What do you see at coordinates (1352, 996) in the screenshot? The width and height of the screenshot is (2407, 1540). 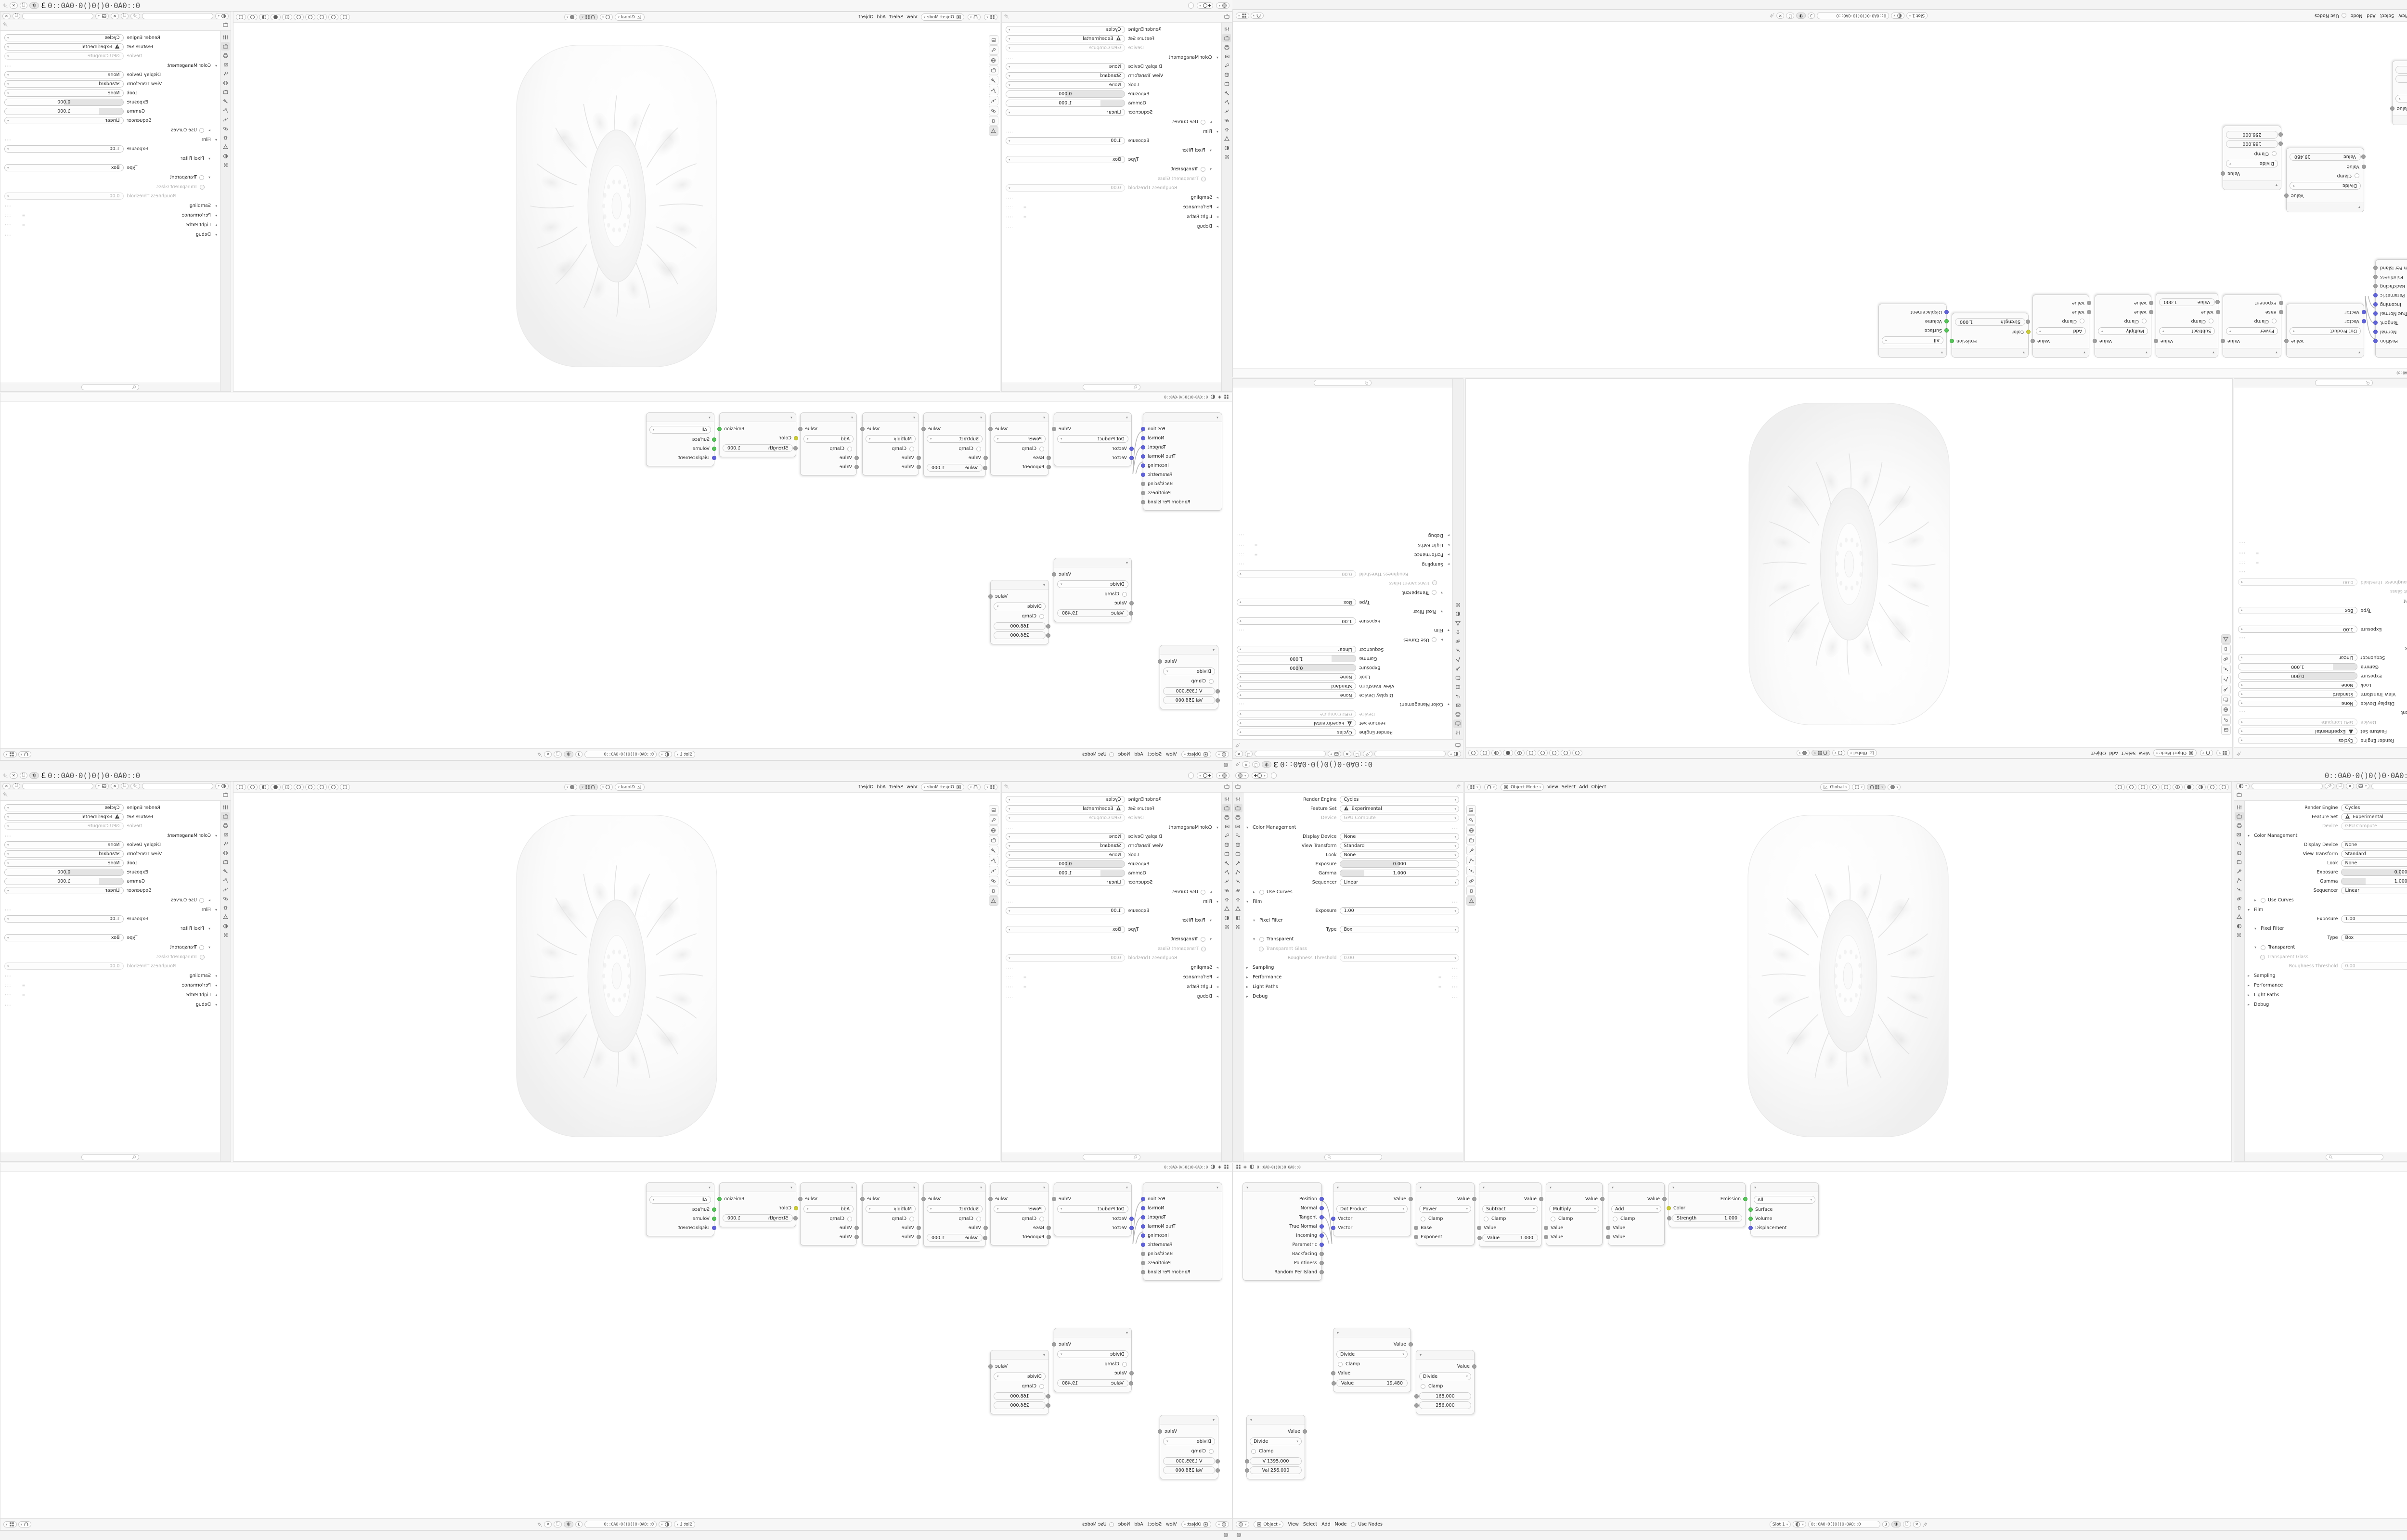 I see `section-debug: ▸ Debug ::::` at bounding box center [1352, 996].